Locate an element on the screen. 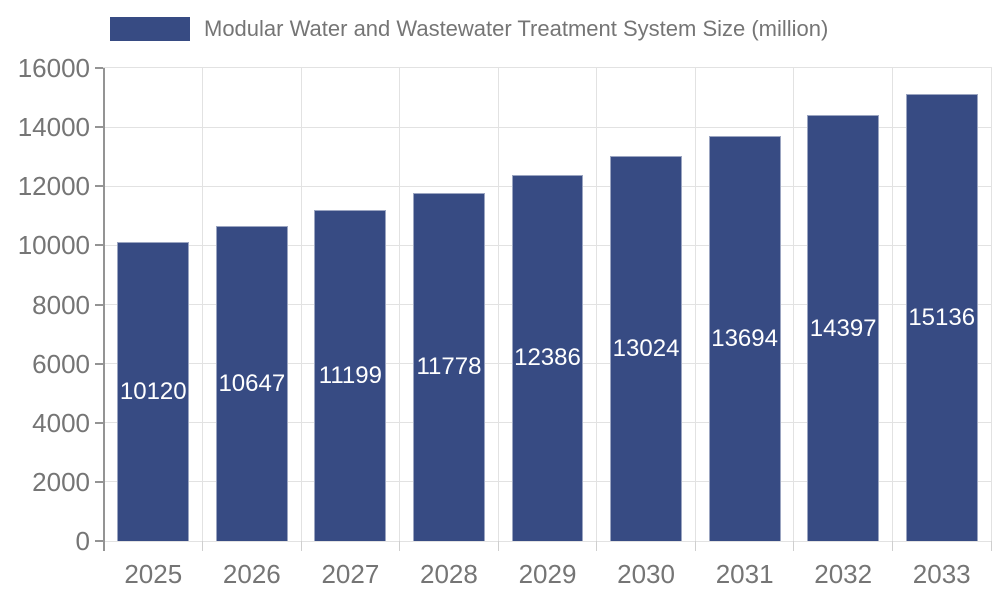  bar-value-label: 10120 is located at coordinates (153, 391).